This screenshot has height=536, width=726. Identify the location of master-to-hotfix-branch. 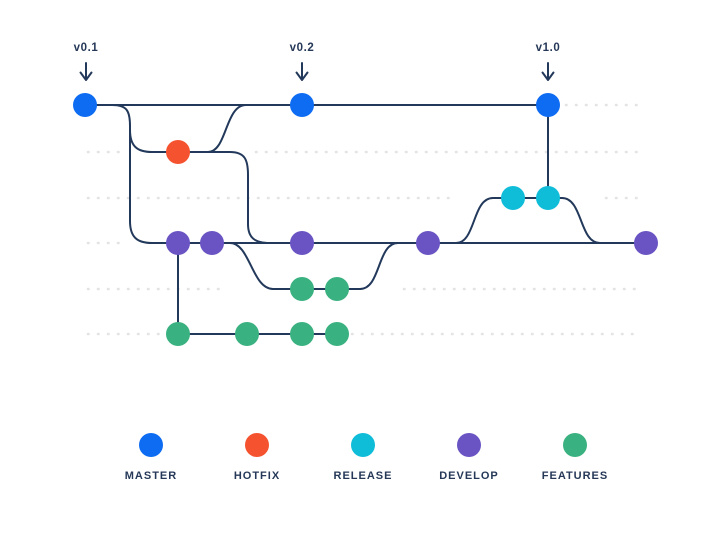
(149, 141).